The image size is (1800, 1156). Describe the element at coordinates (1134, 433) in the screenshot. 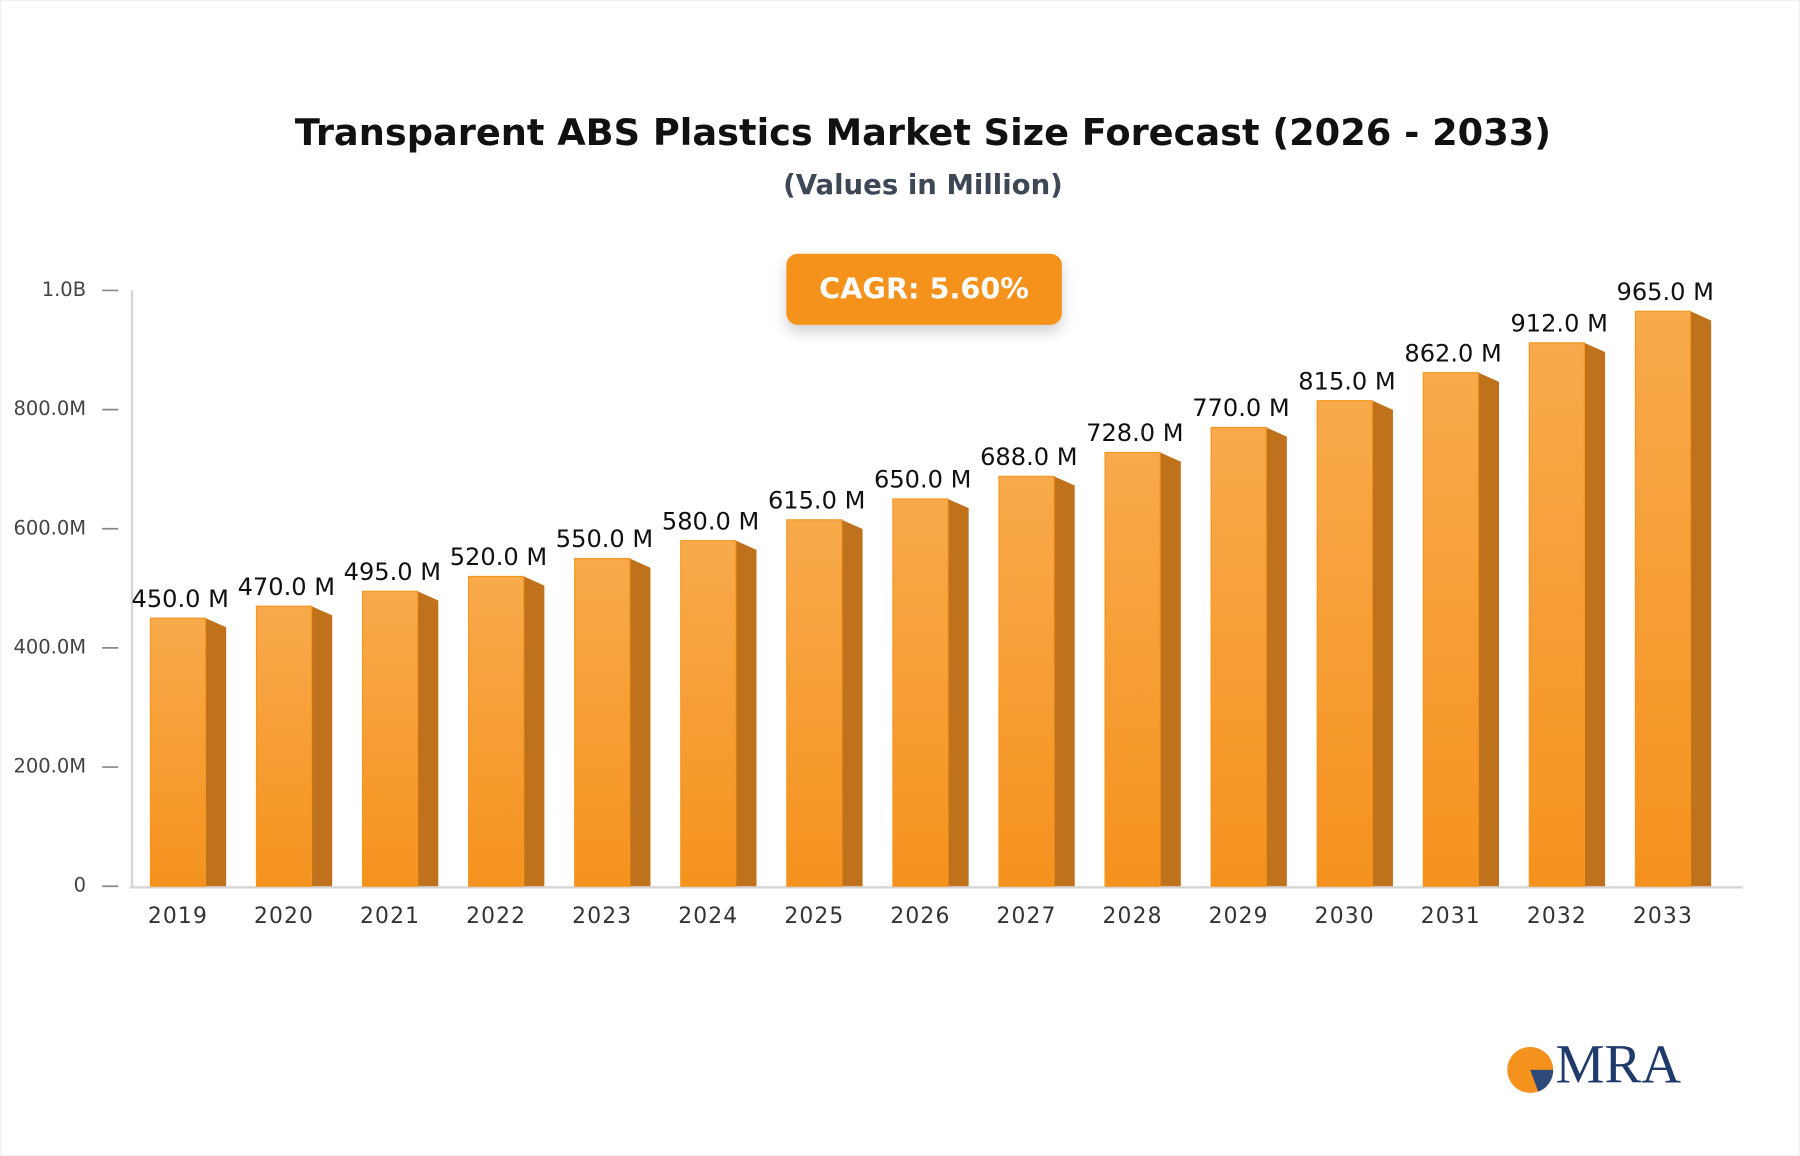

I see `value-label: 728.0 M` at that location.